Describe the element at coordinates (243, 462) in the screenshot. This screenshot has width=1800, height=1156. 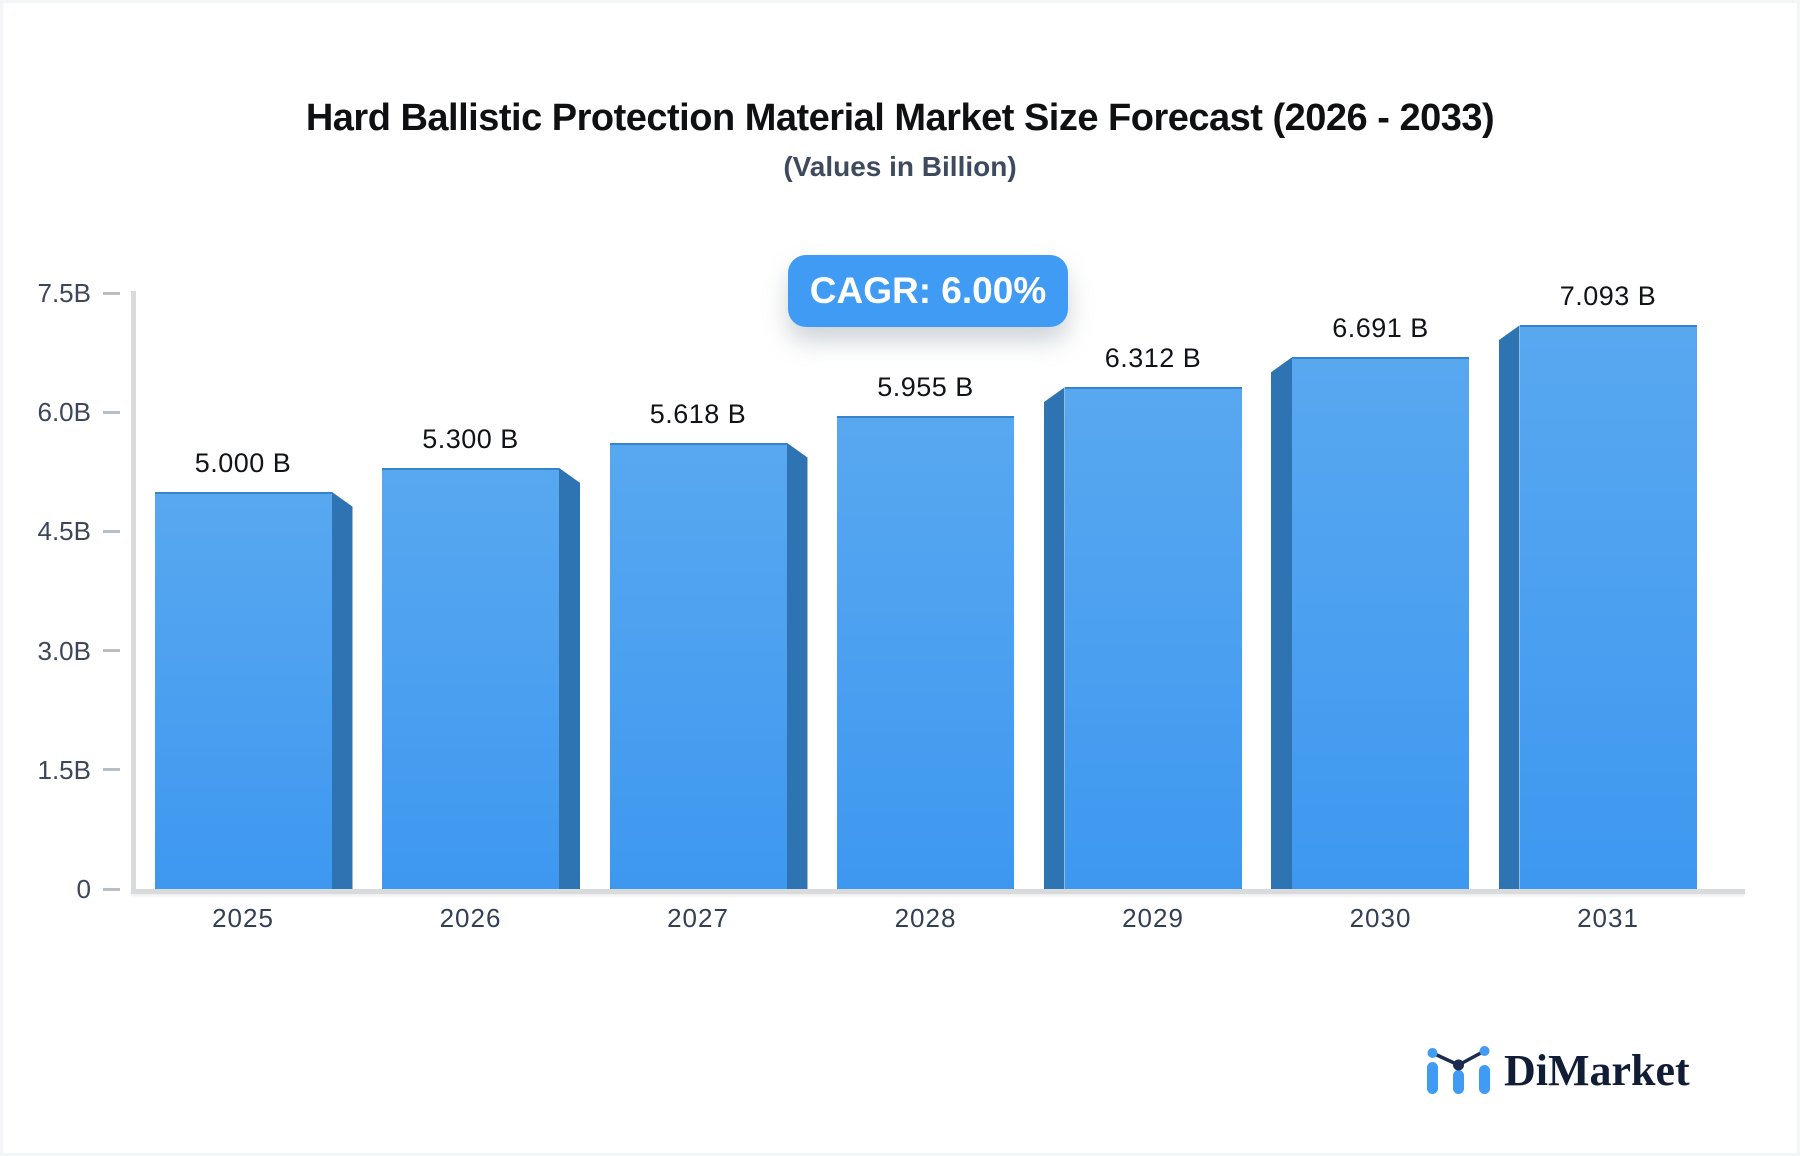
I see `bar-value-label-2025: 5.000 B` at that location.